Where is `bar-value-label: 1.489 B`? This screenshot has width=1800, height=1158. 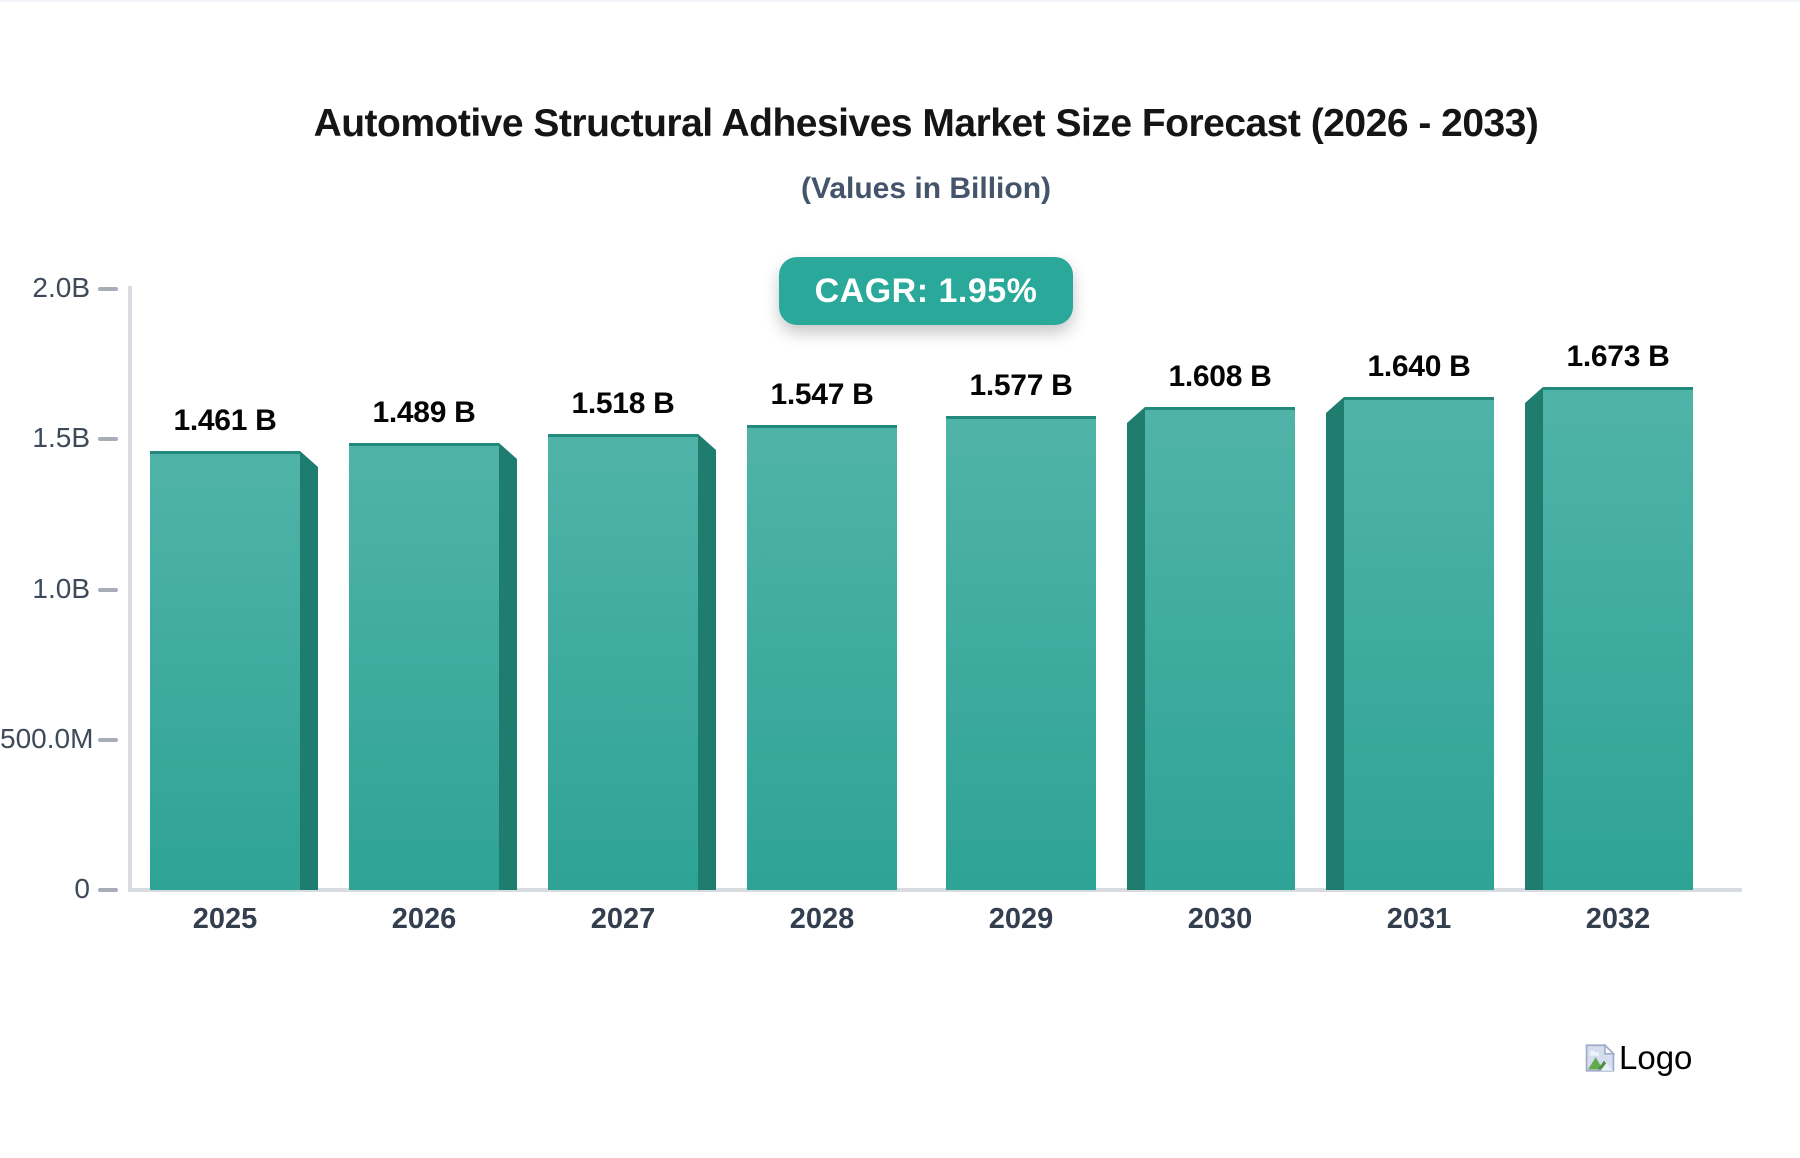 bar-value-label: 1.489 B is located at coordinates (424, 412).